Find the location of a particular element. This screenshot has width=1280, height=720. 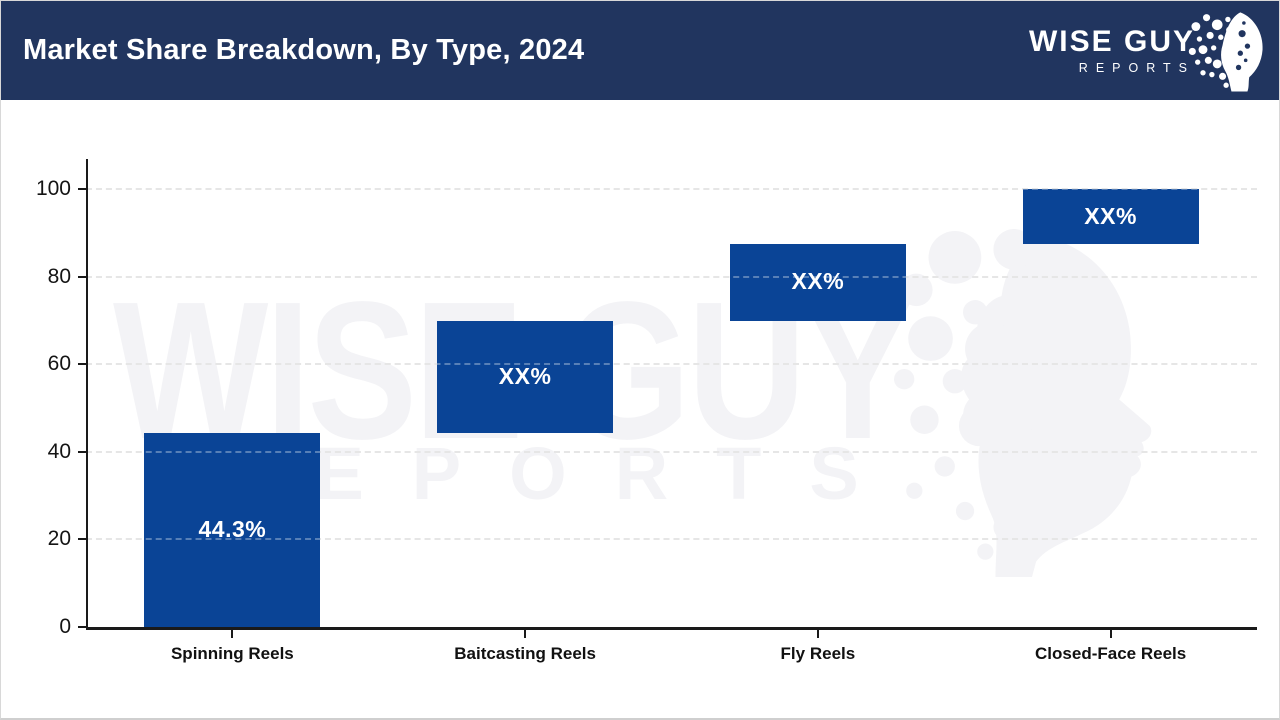

logo-wordmark: WISE GUY is located at coordinates (1111, 41).